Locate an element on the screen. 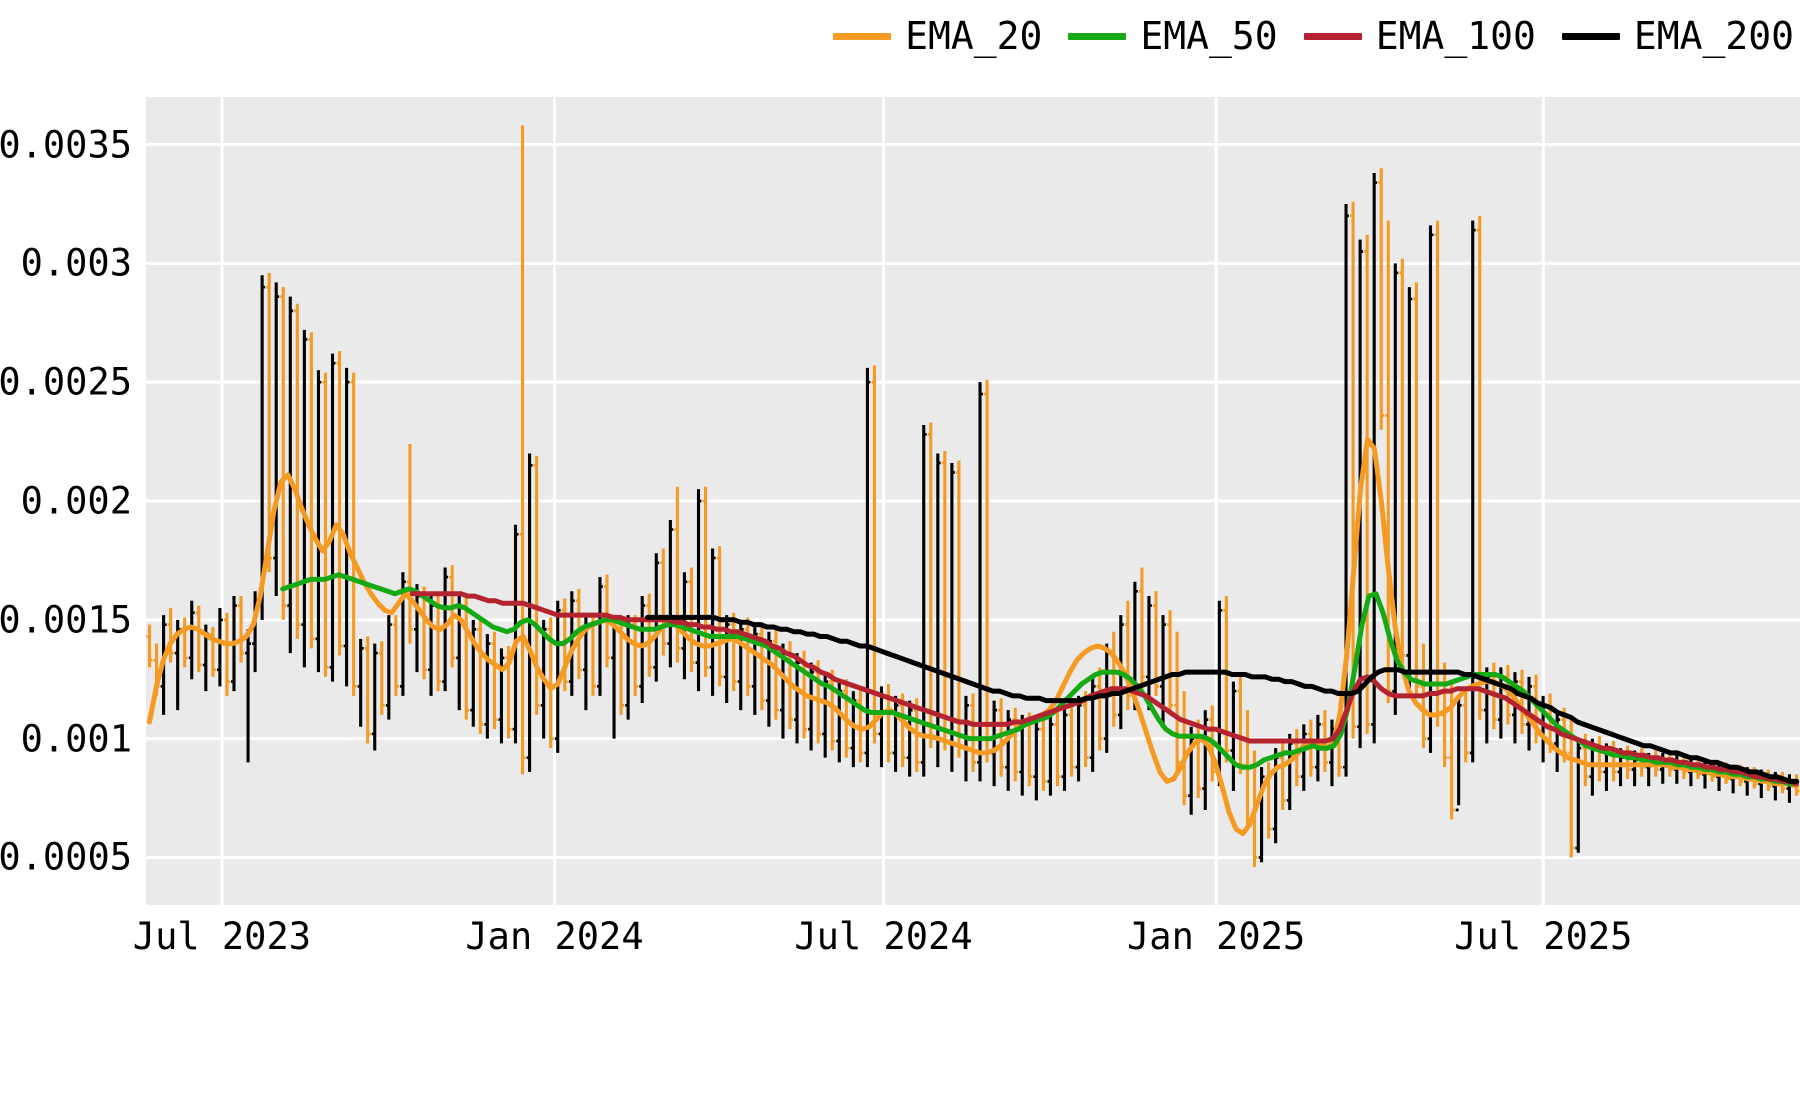 The image size is (1800, 1100). legend-entry-ema_100: EMA_100 is located at coordinates (1419, 36).